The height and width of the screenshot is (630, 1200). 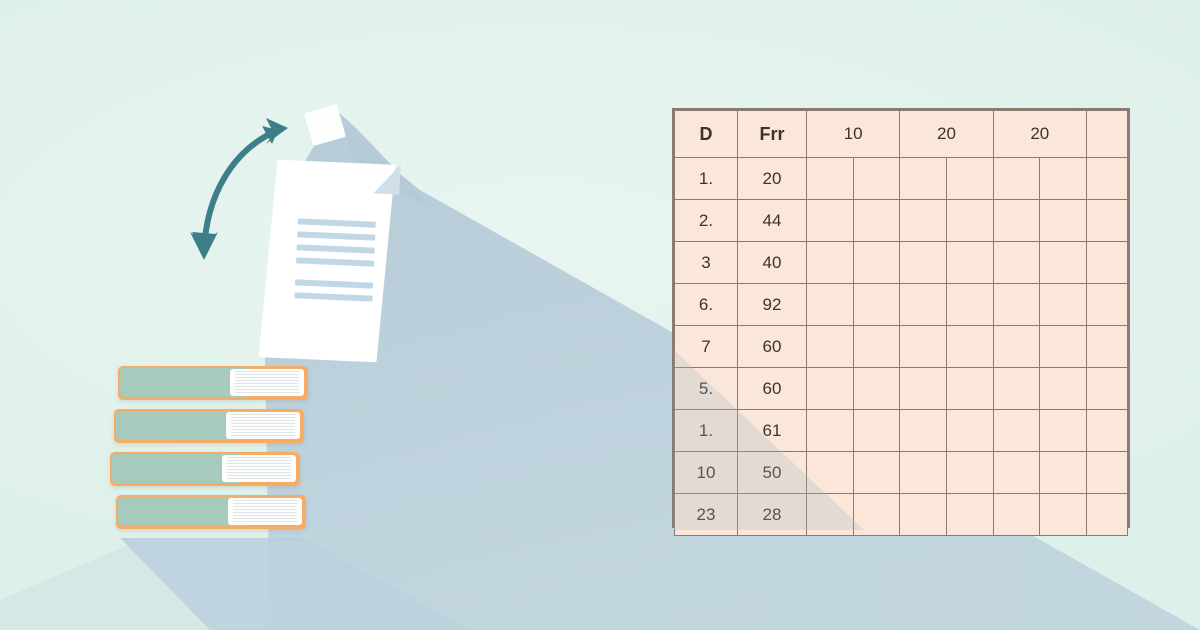 What do you see at coordinates (1040, 134) in the screenshot?
I see `column-header-20b: 20` at bounding box center [1040, 134].